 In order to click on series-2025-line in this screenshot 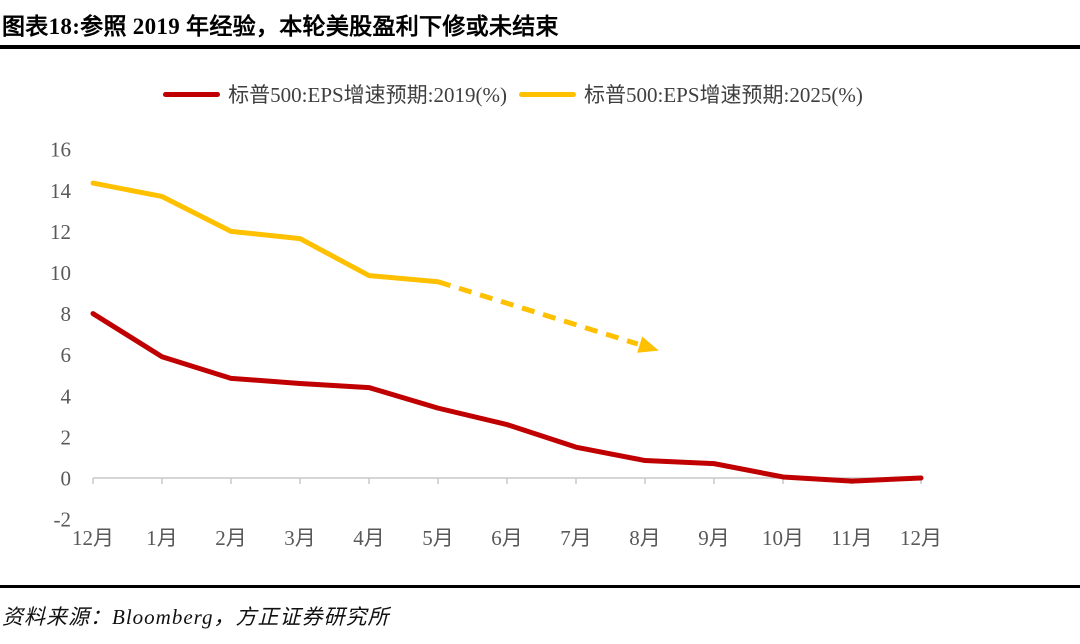, I will do `click(265, 232)`.